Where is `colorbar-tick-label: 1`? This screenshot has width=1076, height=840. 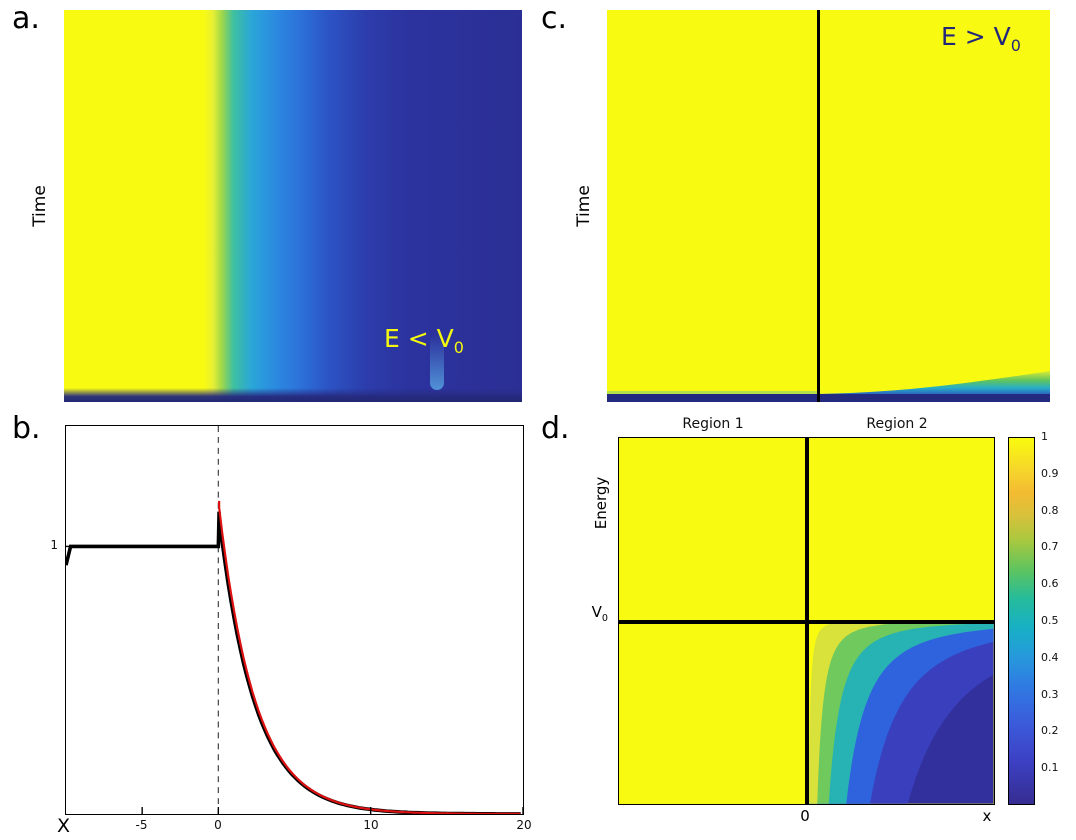 colorbar-tick-label: 1 is located at coordinates (1044, 436).